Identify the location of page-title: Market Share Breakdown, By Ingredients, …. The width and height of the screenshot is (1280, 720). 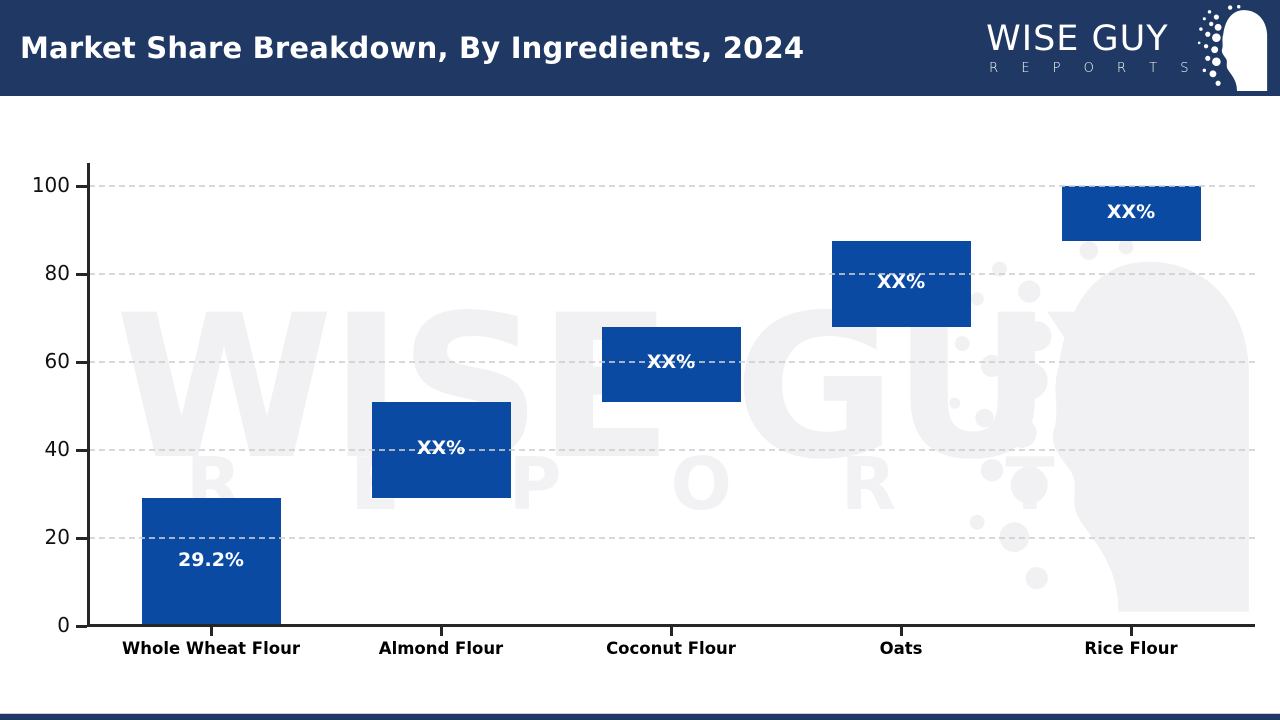
(412, 48).